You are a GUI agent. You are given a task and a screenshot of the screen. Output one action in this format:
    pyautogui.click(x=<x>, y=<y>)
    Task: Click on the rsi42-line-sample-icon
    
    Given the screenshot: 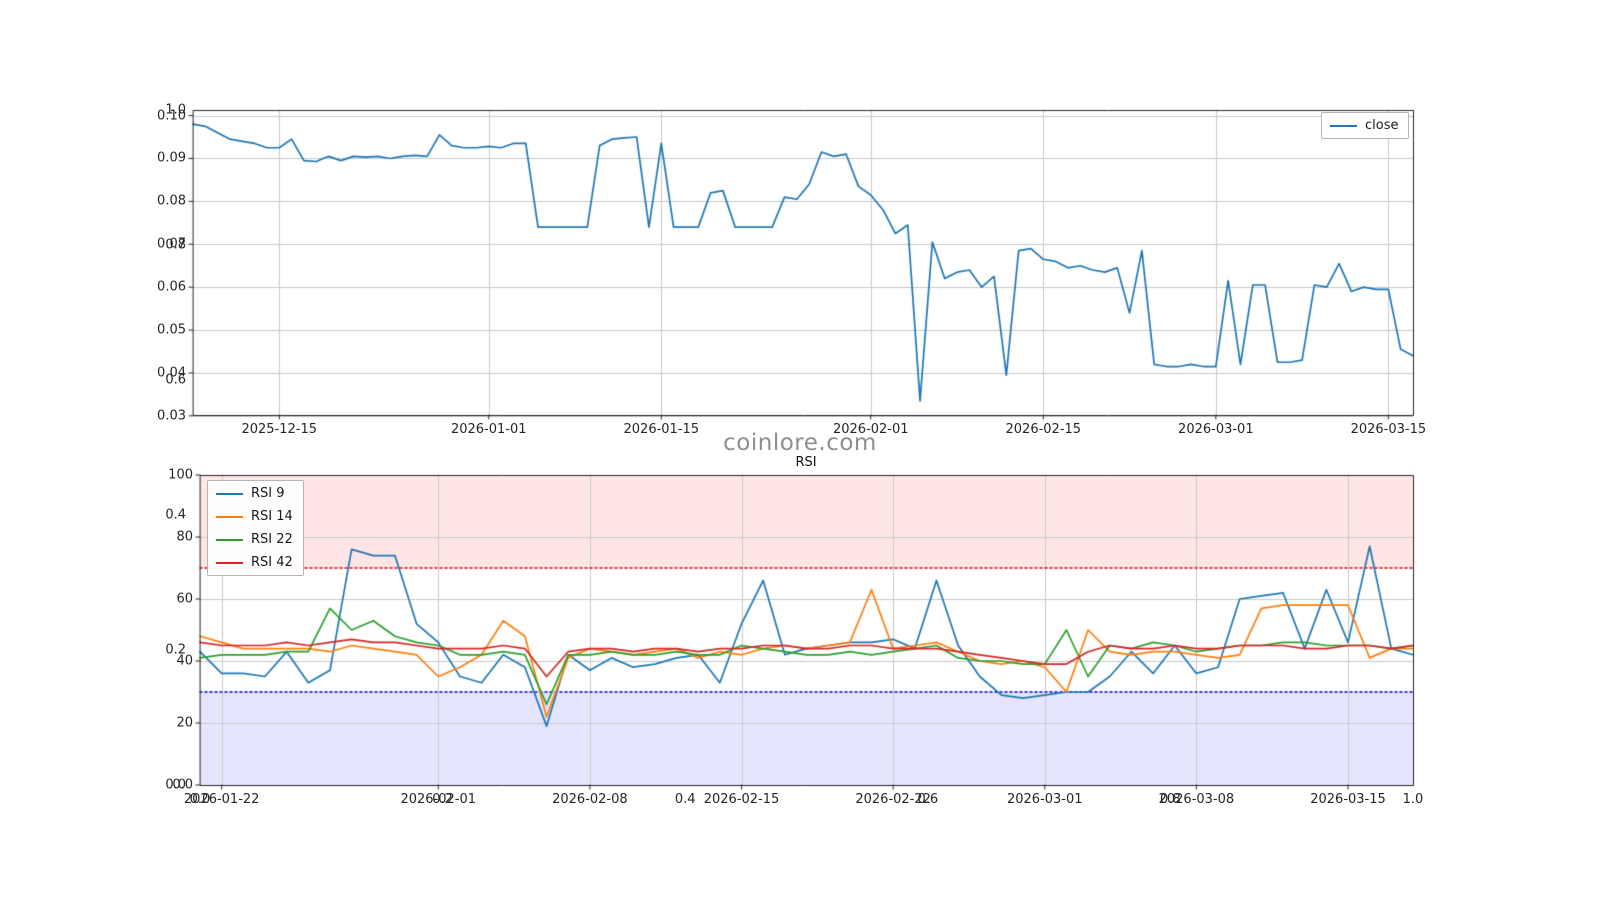 What is the action you would take?
    pyautogui.click(x=229, y=562)
    